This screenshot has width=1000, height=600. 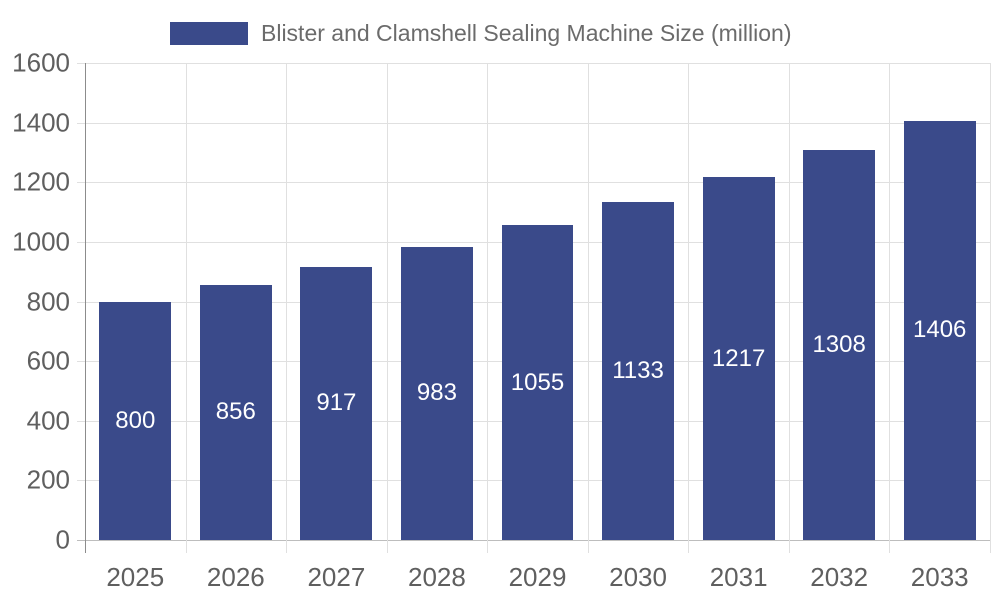 I want to click on x-tick-label: 2030, so click(x=638, y=577).